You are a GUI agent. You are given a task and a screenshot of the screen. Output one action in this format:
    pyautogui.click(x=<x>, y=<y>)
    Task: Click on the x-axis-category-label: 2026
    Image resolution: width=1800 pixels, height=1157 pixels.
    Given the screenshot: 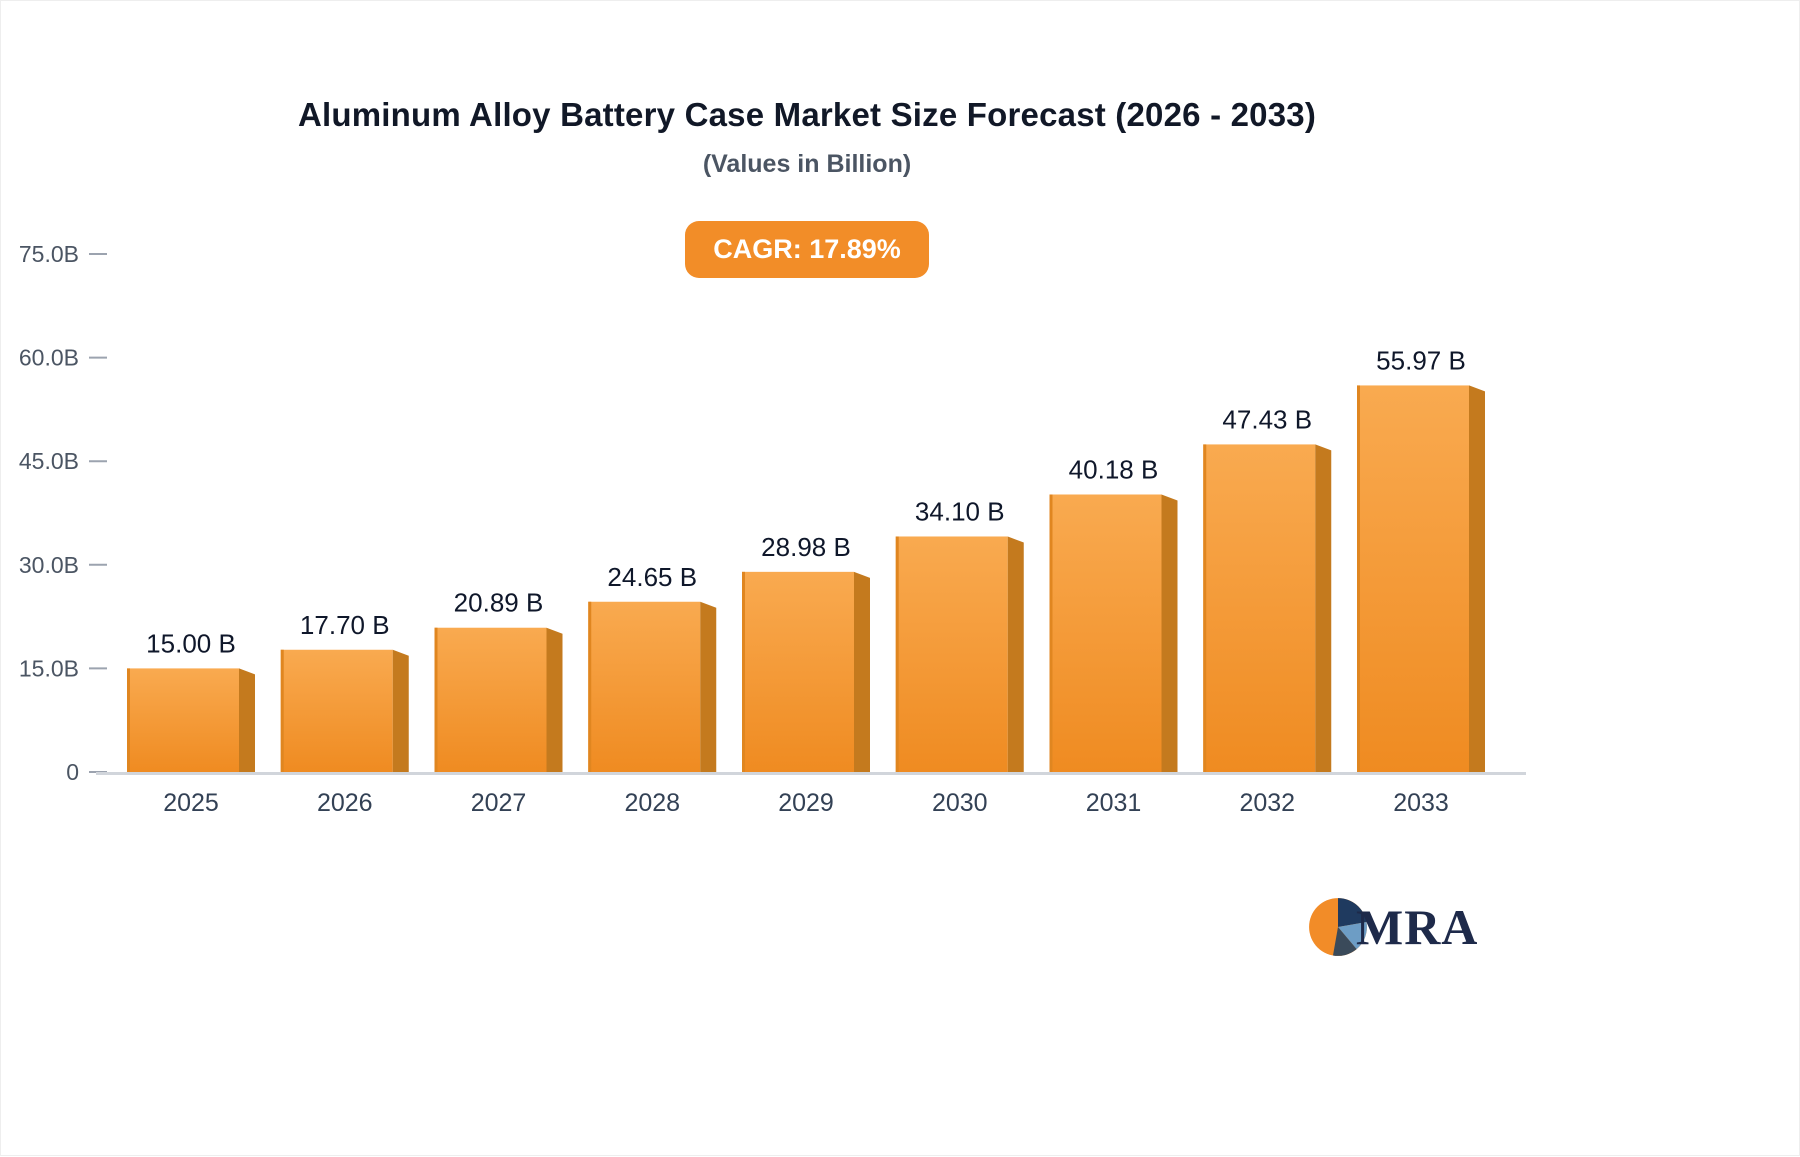 What is the action you would take?
    pyautogui.click(x=345, y=803)
    